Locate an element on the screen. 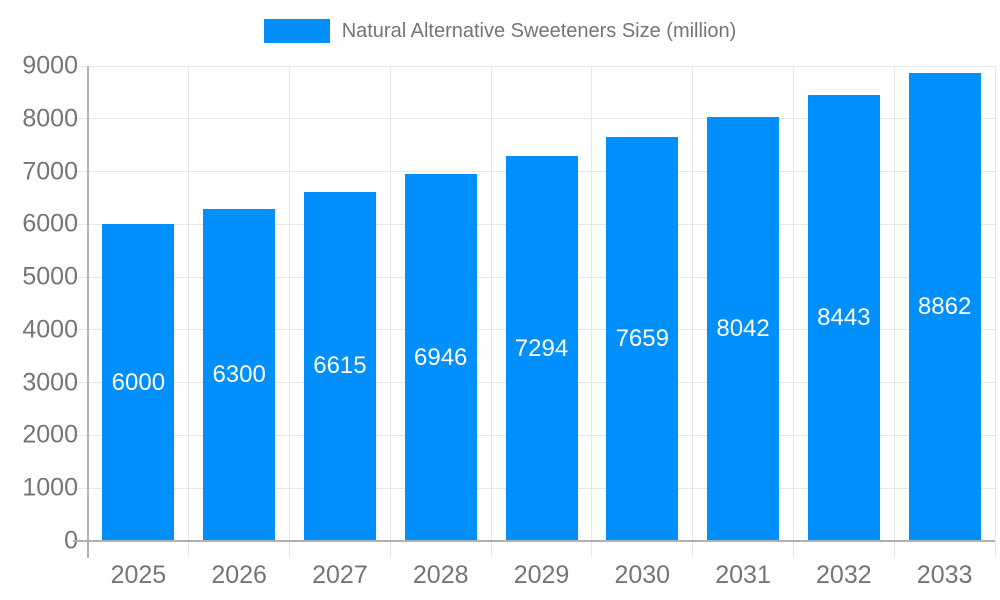 Image resolution: width=1000 pixels, height=600 pixels. bar-value-label: 6615 is located at coordinates (340, 366).